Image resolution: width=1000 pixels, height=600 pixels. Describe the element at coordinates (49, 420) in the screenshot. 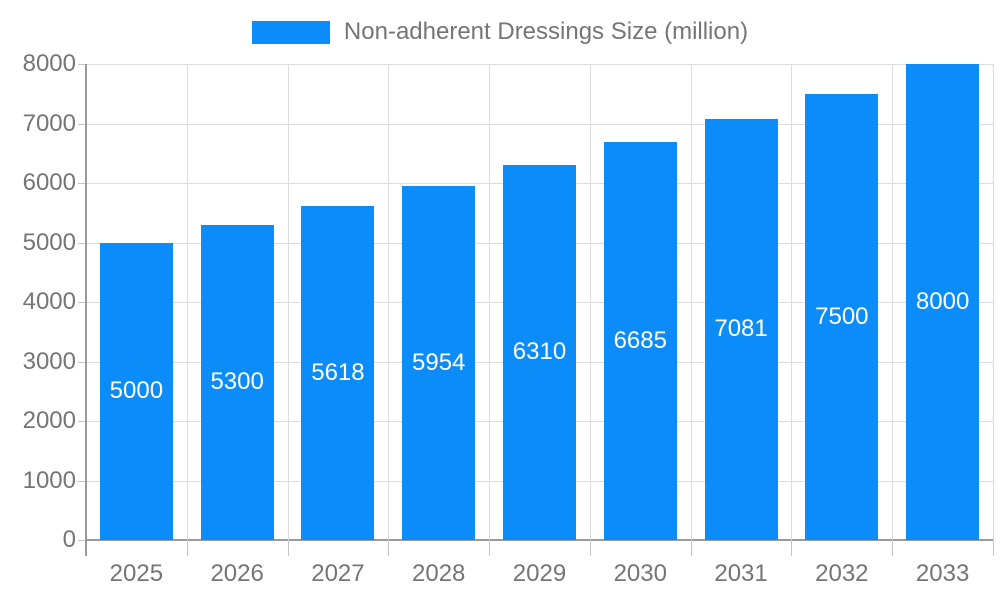

I see `y-tick-label: 2000` at that location.